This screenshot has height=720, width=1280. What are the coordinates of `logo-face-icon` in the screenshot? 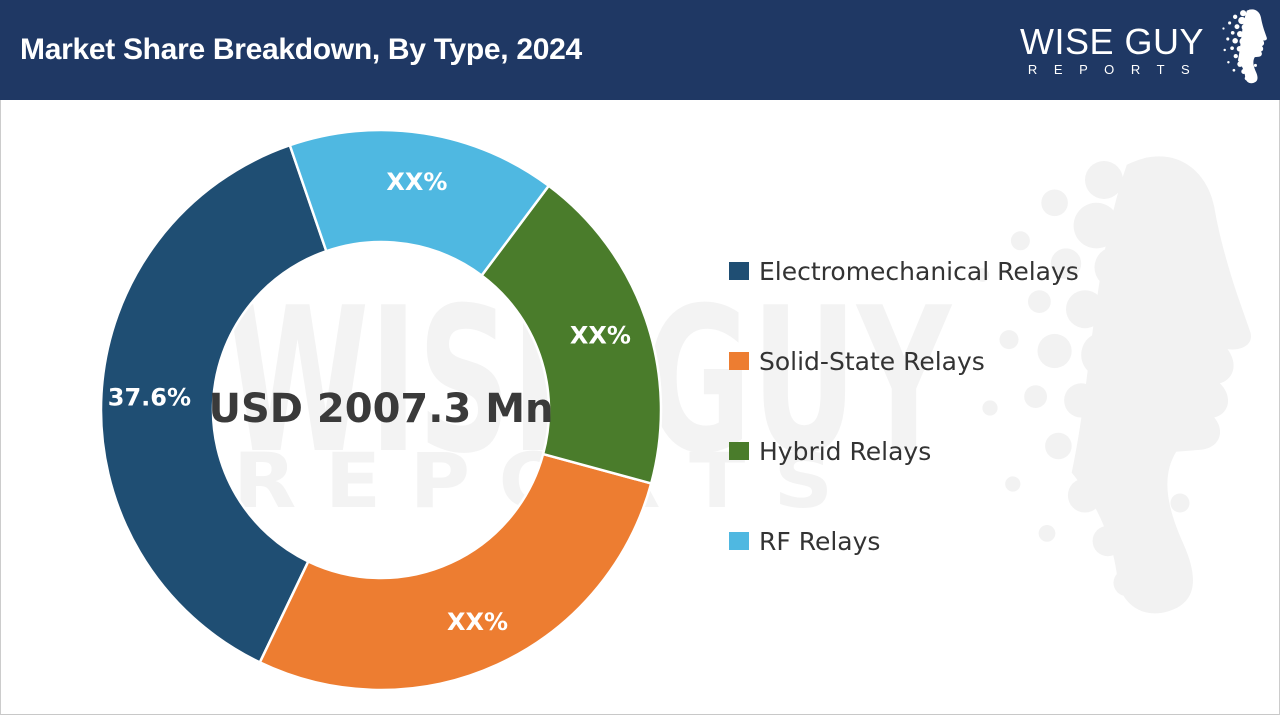 It's located at (1237, 50).